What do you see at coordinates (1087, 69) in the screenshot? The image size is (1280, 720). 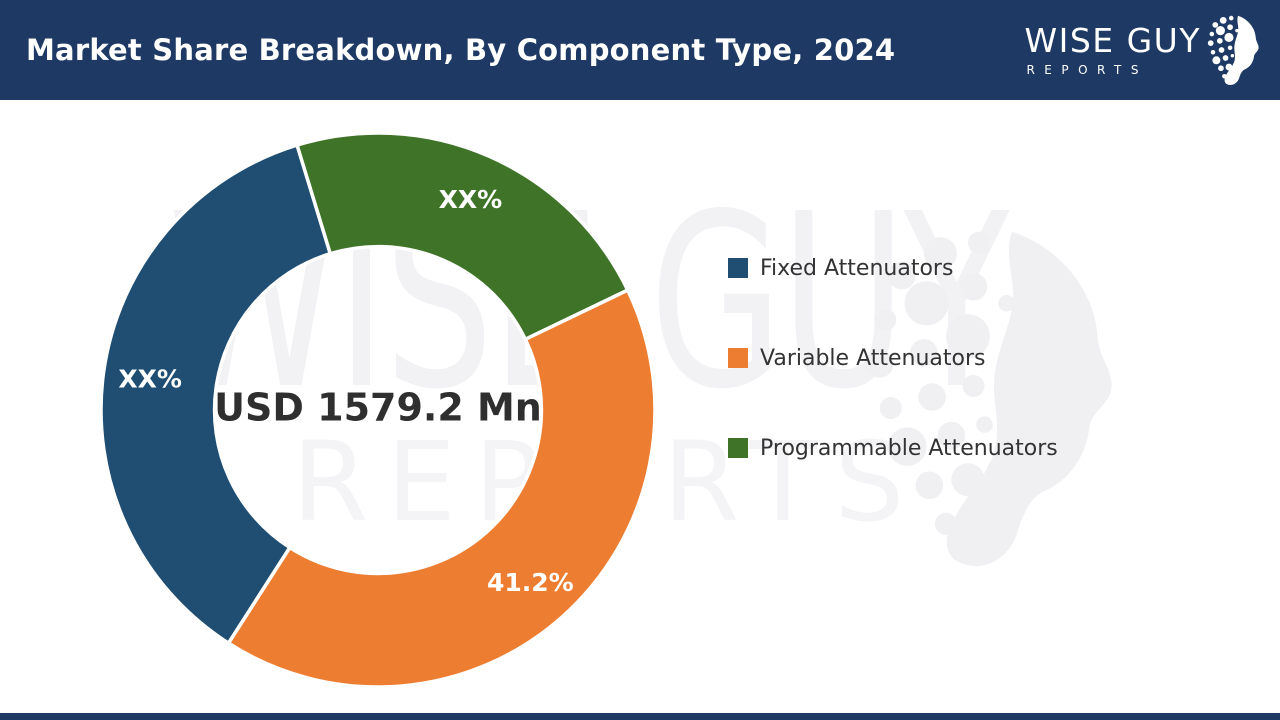 I see `logo-subtitle: REPORTS` at bounding box center [1087, 69].